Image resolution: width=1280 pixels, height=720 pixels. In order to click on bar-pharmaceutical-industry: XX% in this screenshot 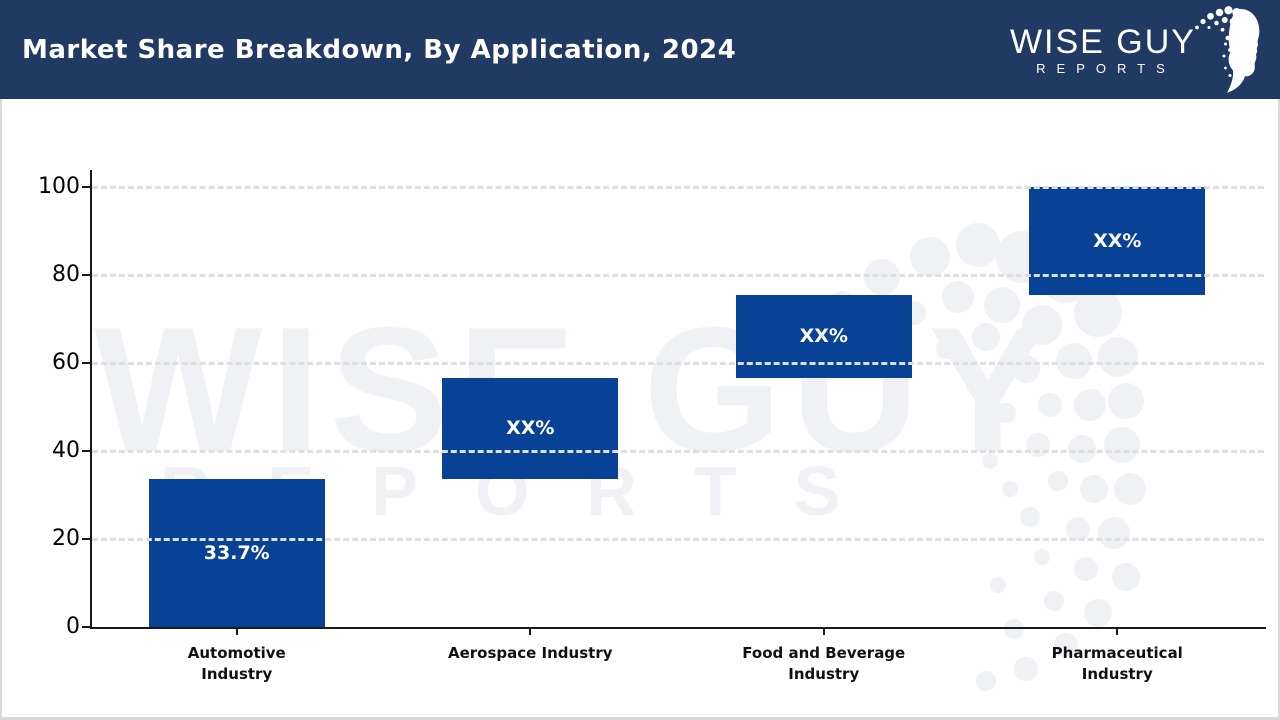, I will do `click(1117, 241)`.